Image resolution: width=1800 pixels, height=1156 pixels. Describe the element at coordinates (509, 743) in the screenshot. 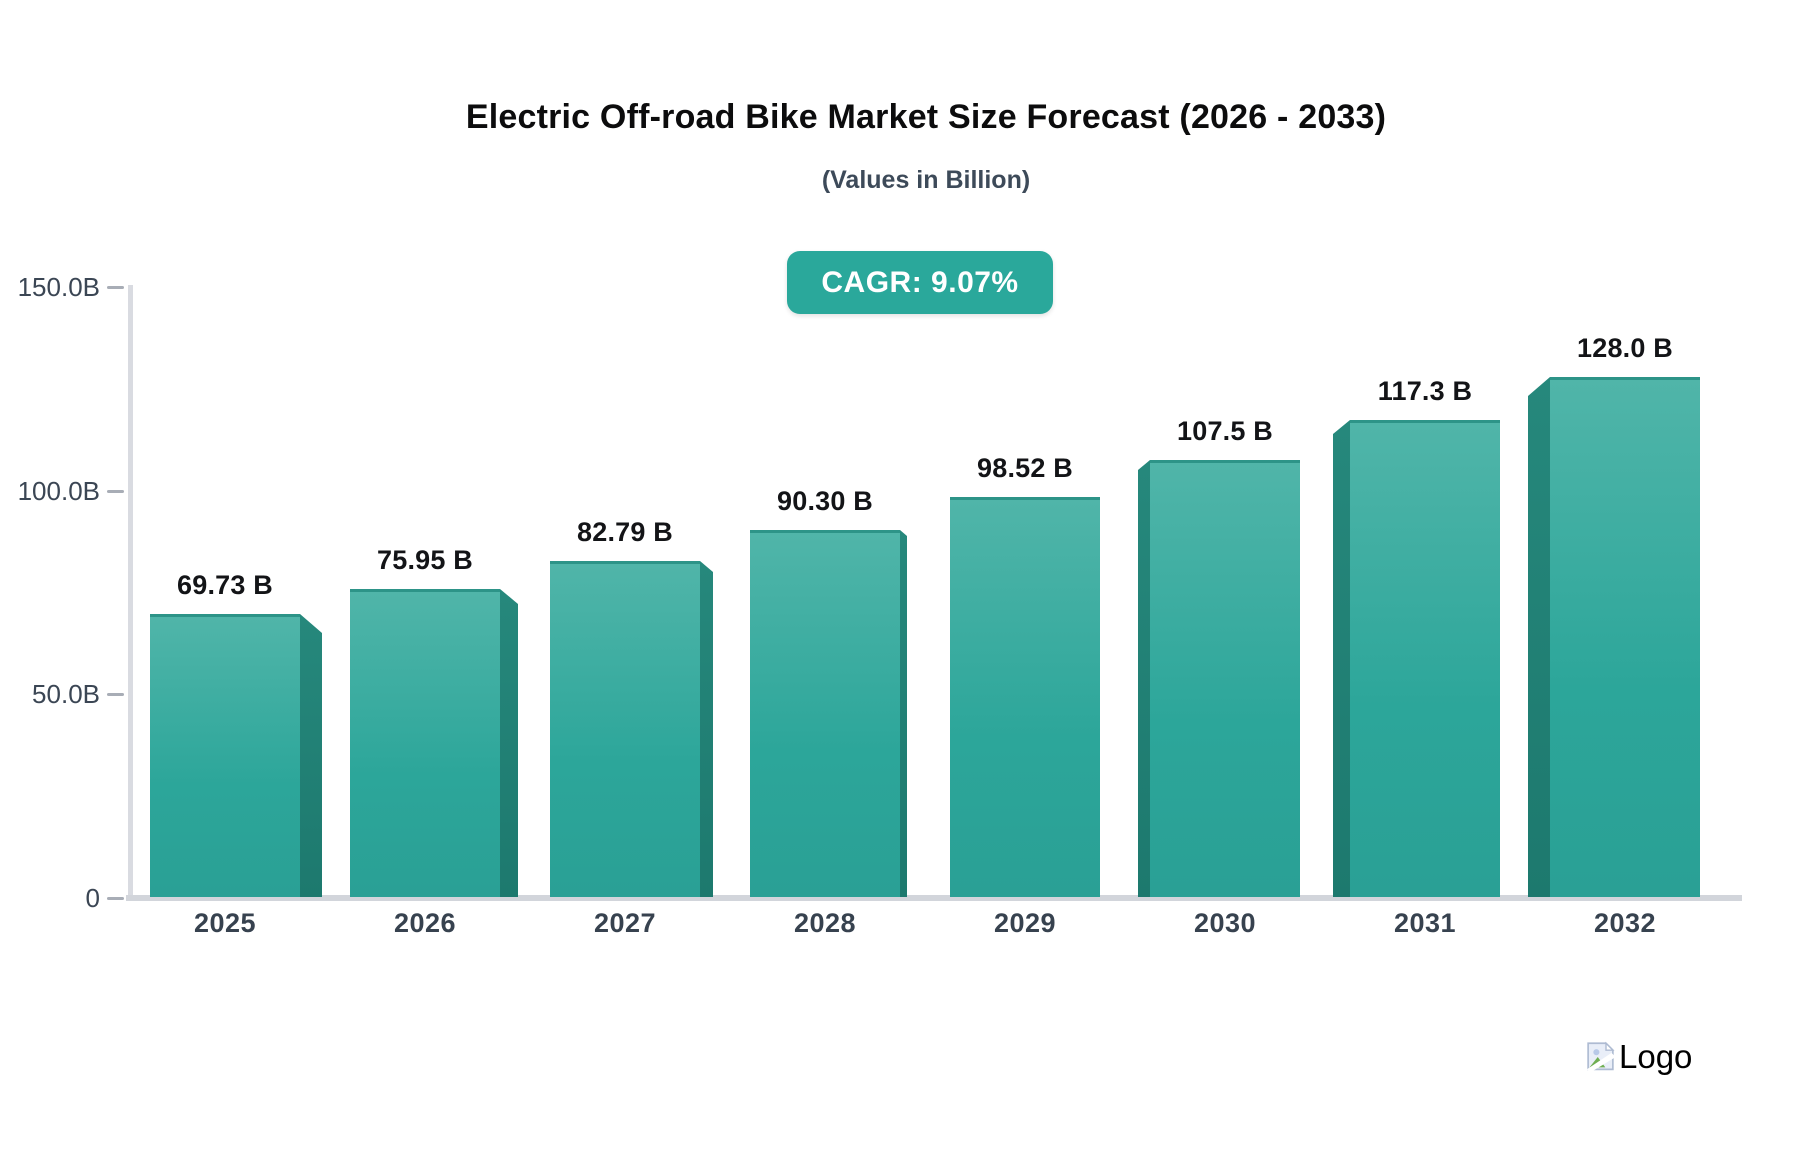

I see `bar-3d-side-2026` at that location.